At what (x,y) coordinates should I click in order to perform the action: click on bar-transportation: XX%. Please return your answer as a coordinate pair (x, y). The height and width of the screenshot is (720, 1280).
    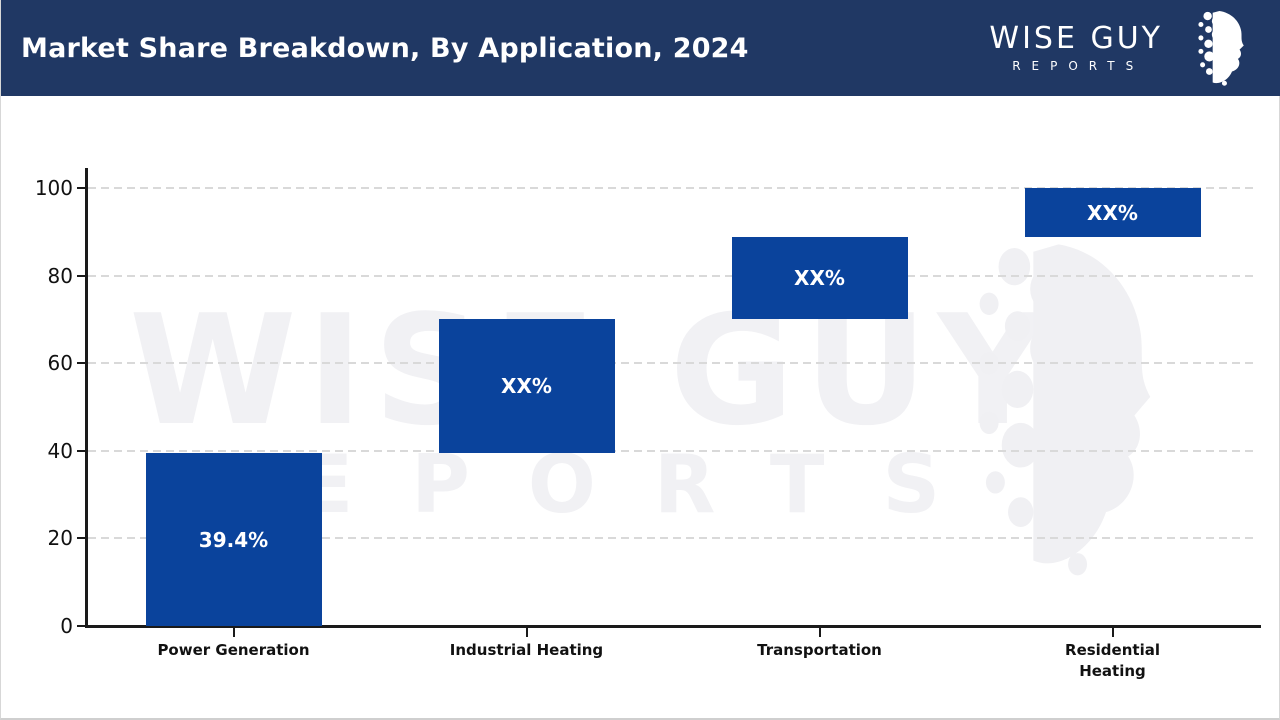
    Looking at the image, I should click on (819, 278).